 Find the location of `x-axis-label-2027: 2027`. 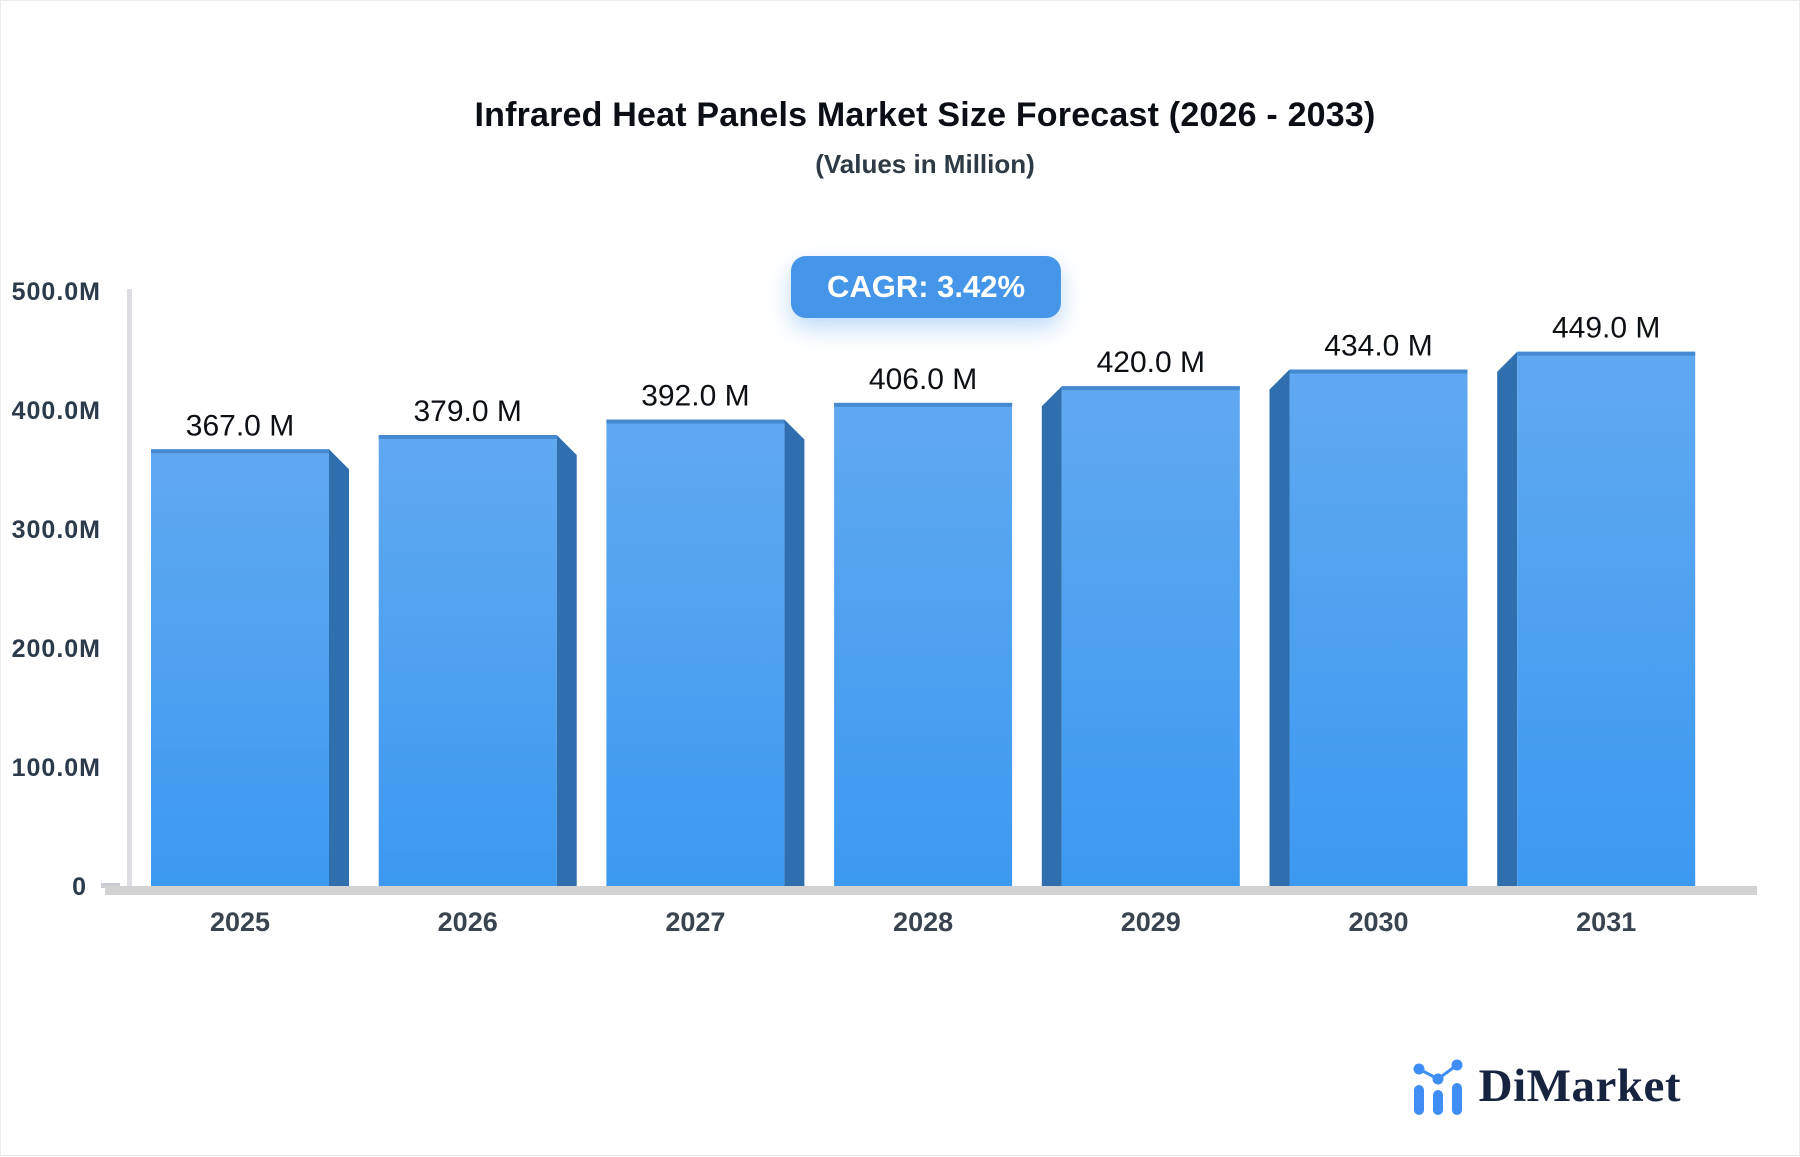

x-axis-label-2027: 2027 is located at coordinates (695, 922).